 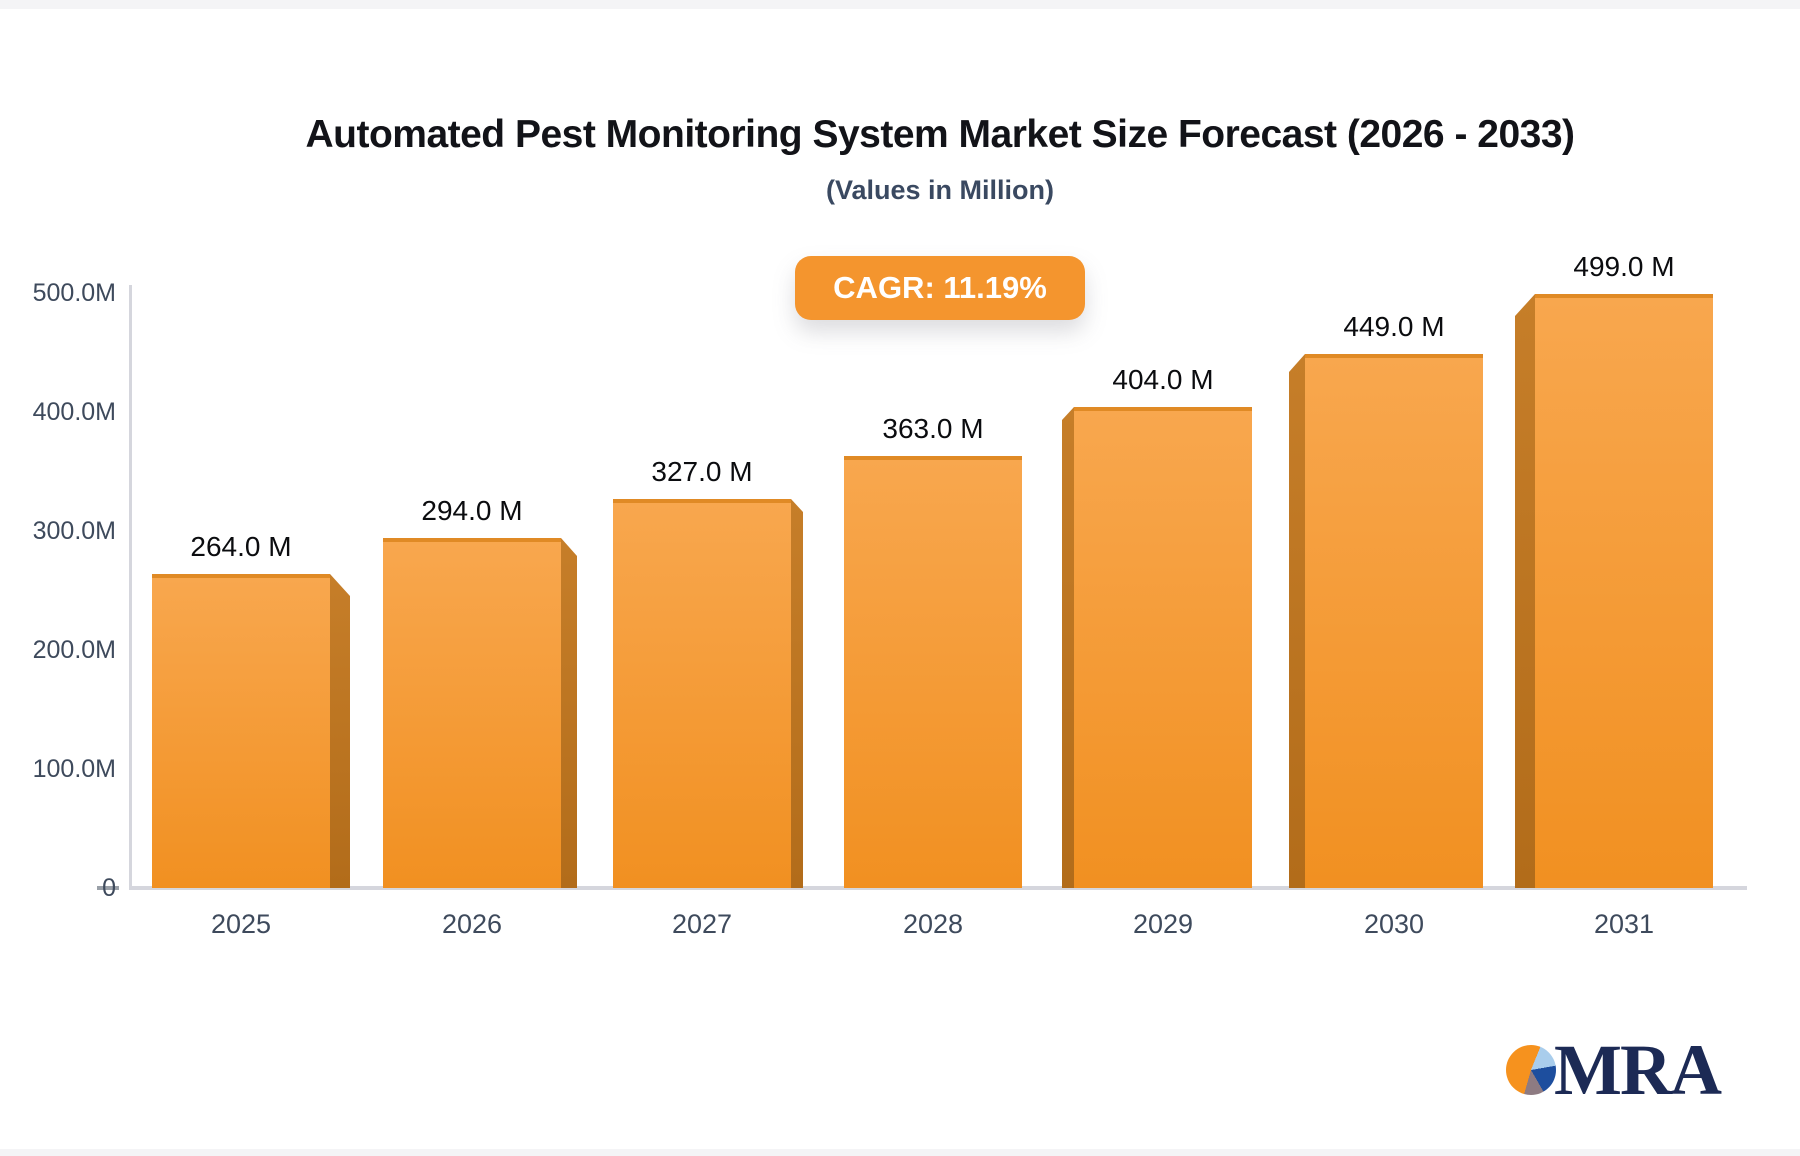 What do you see at coordinates (74, 412) in the screenshot?
I see `y-tick-label: 400.0M` at bounding box center [74, 412].